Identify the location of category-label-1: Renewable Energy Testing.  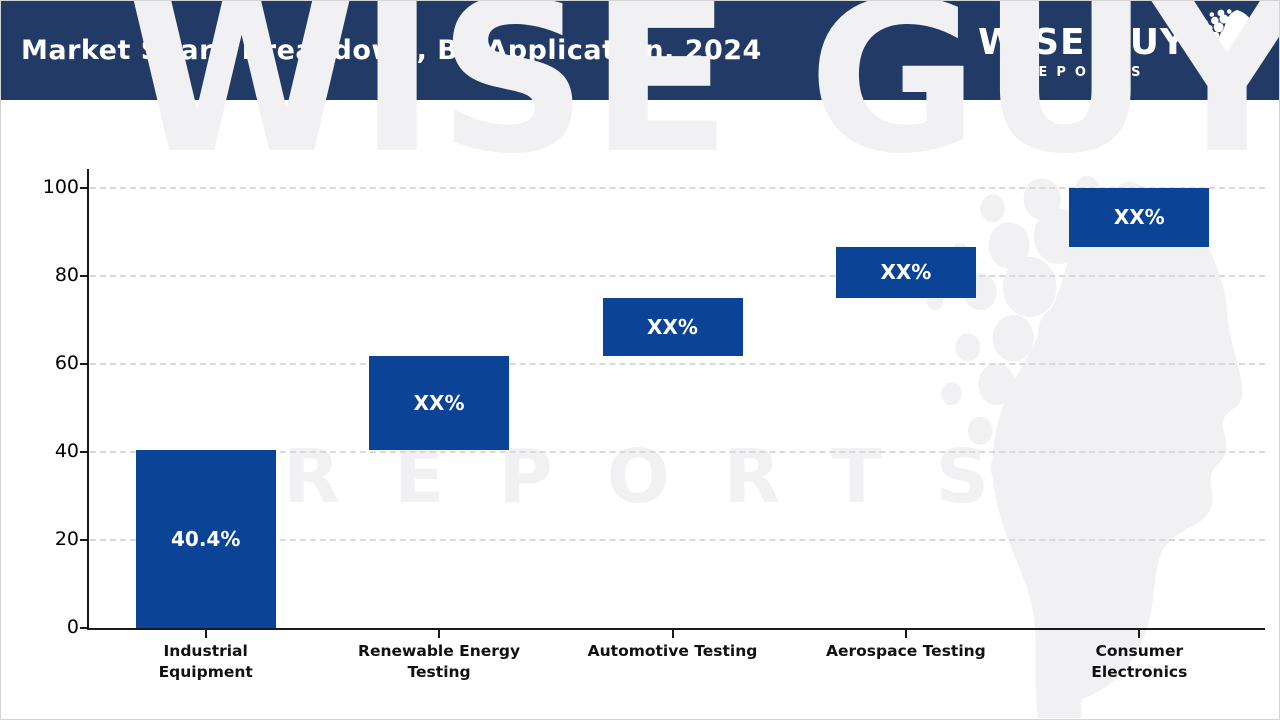
(439, 661).